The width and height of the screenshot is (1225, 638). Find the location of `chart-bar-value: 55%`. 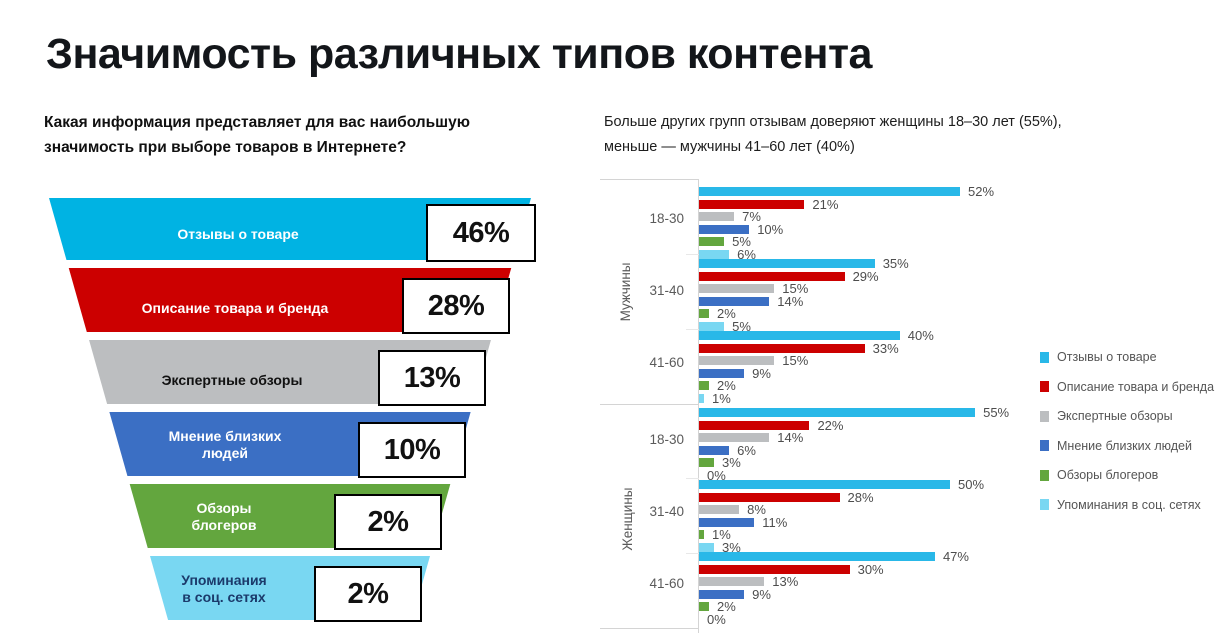

chart-bar-value: 55% is located at coordinates (996, 412).